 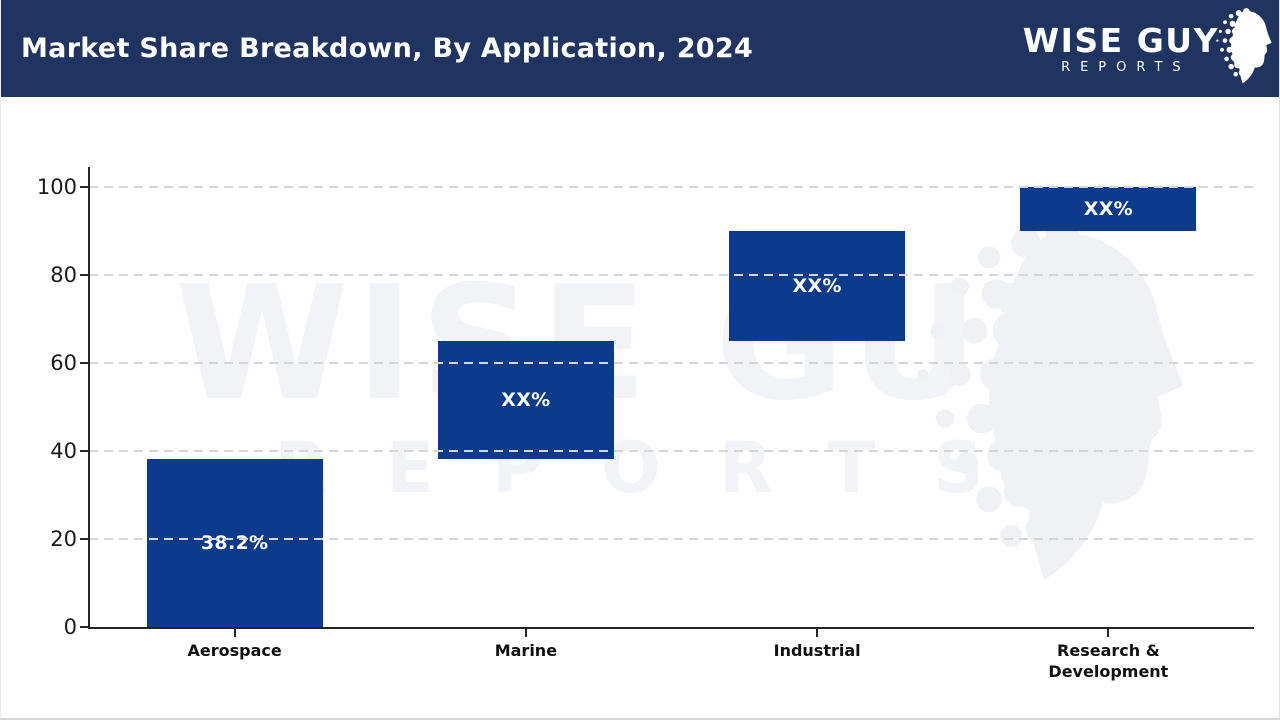 What do you see at coordinates (817, 650) in the screenshot?
I see `x-category-label: Industrial` at bounding box center [817, 650].